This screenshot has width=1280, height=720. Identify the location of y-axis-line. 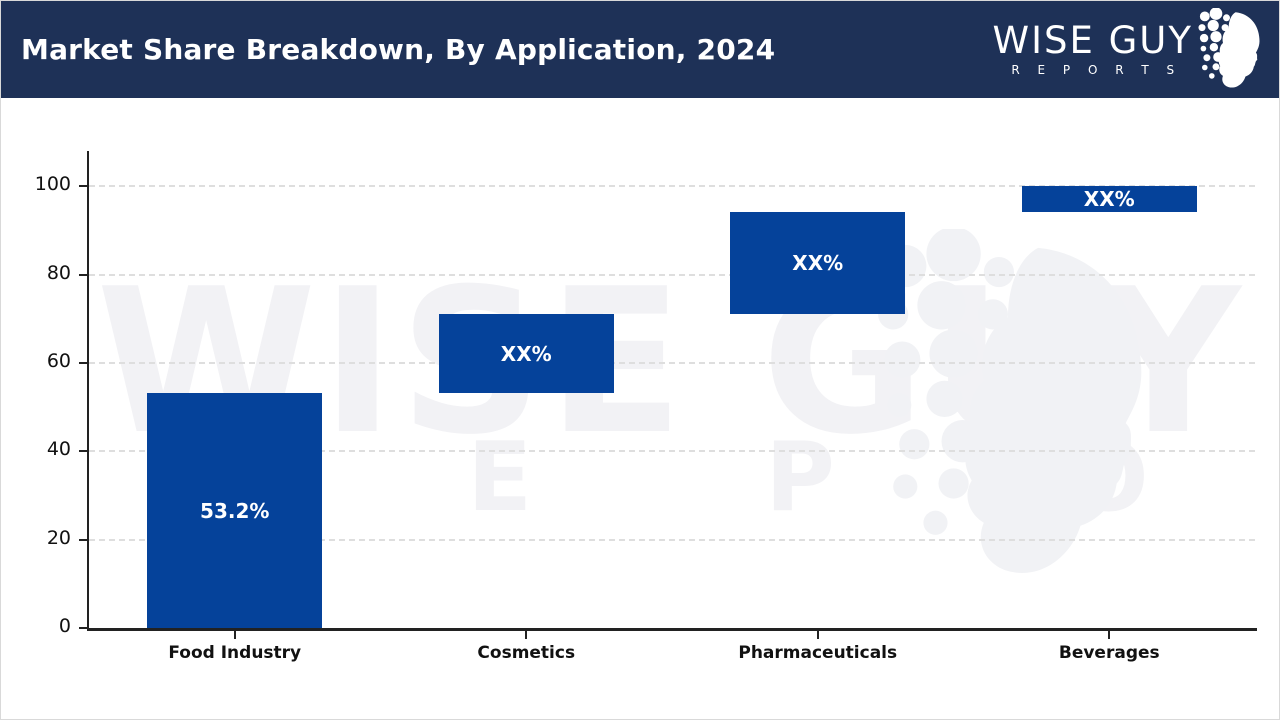
(88, 389).